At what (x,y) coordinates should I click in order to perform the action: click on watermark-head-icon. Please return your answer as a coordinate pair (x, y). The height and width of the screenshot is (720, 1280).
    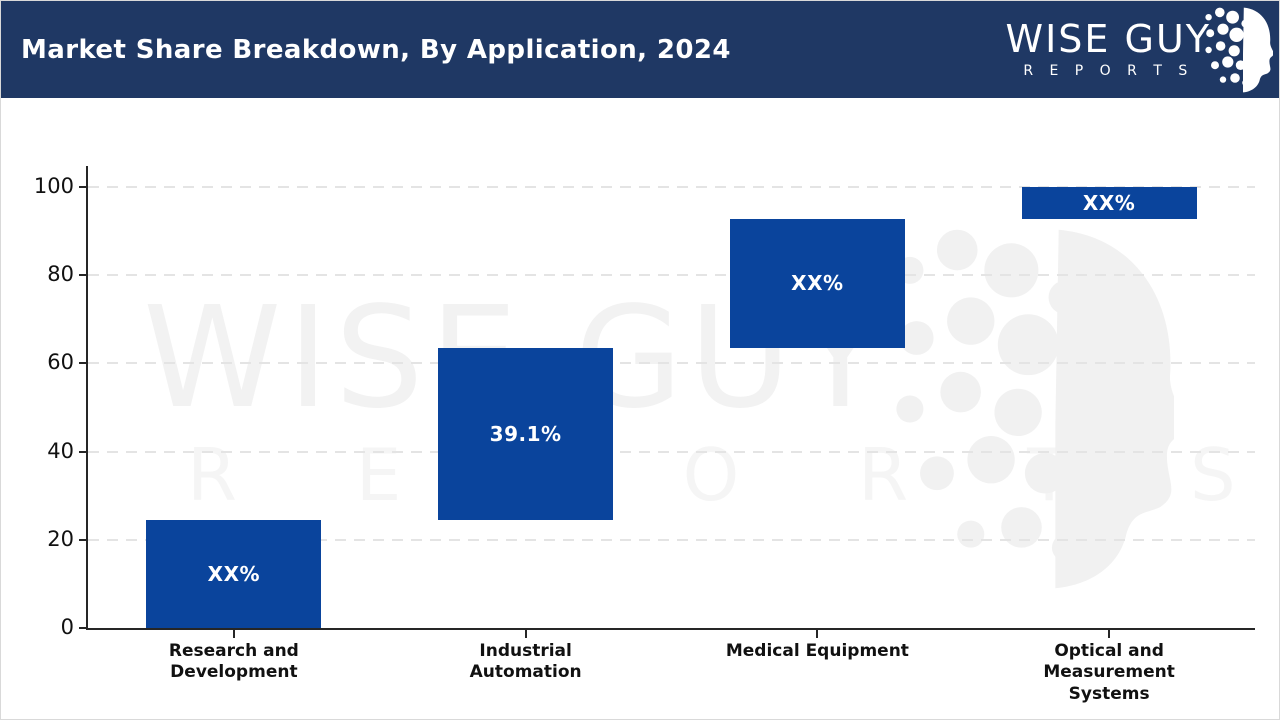
    Looking at the image, I should click on (1027, 409).